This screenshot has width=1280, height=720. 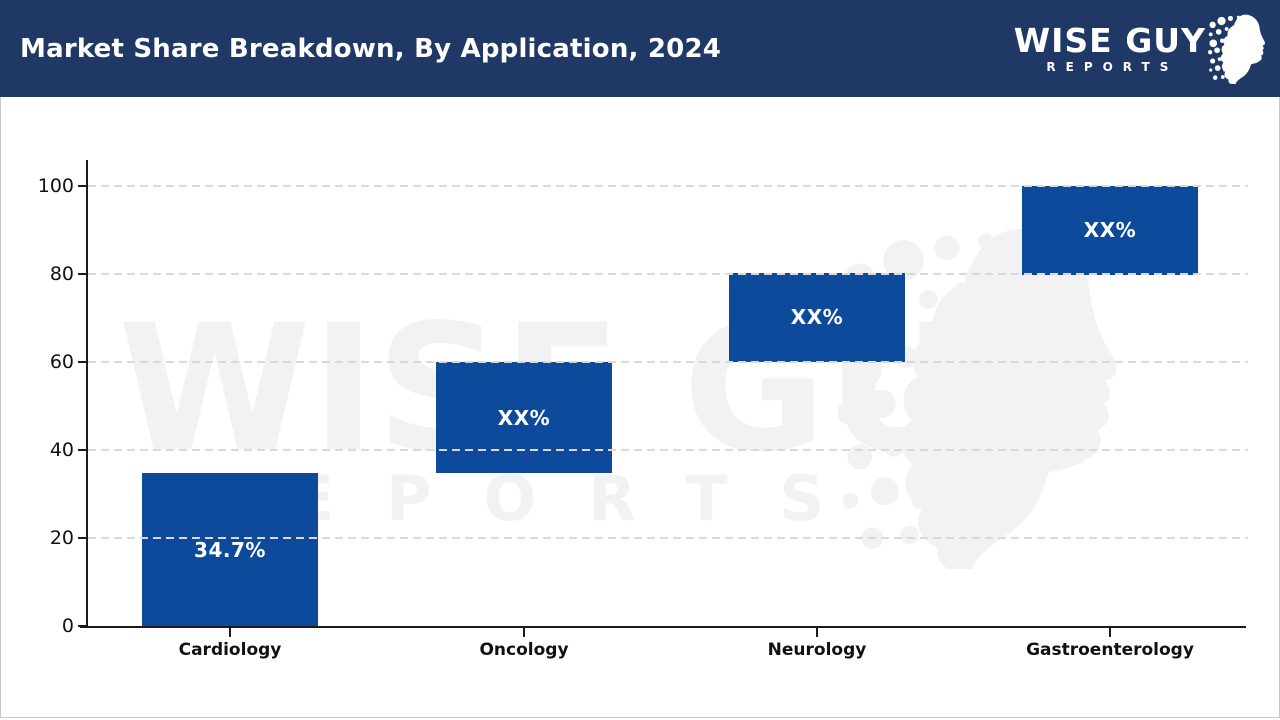 What do you see at coordinates (61, 362) in the screenshot?
I see `y-tick-label: 60` at bounding box center [61, 362].